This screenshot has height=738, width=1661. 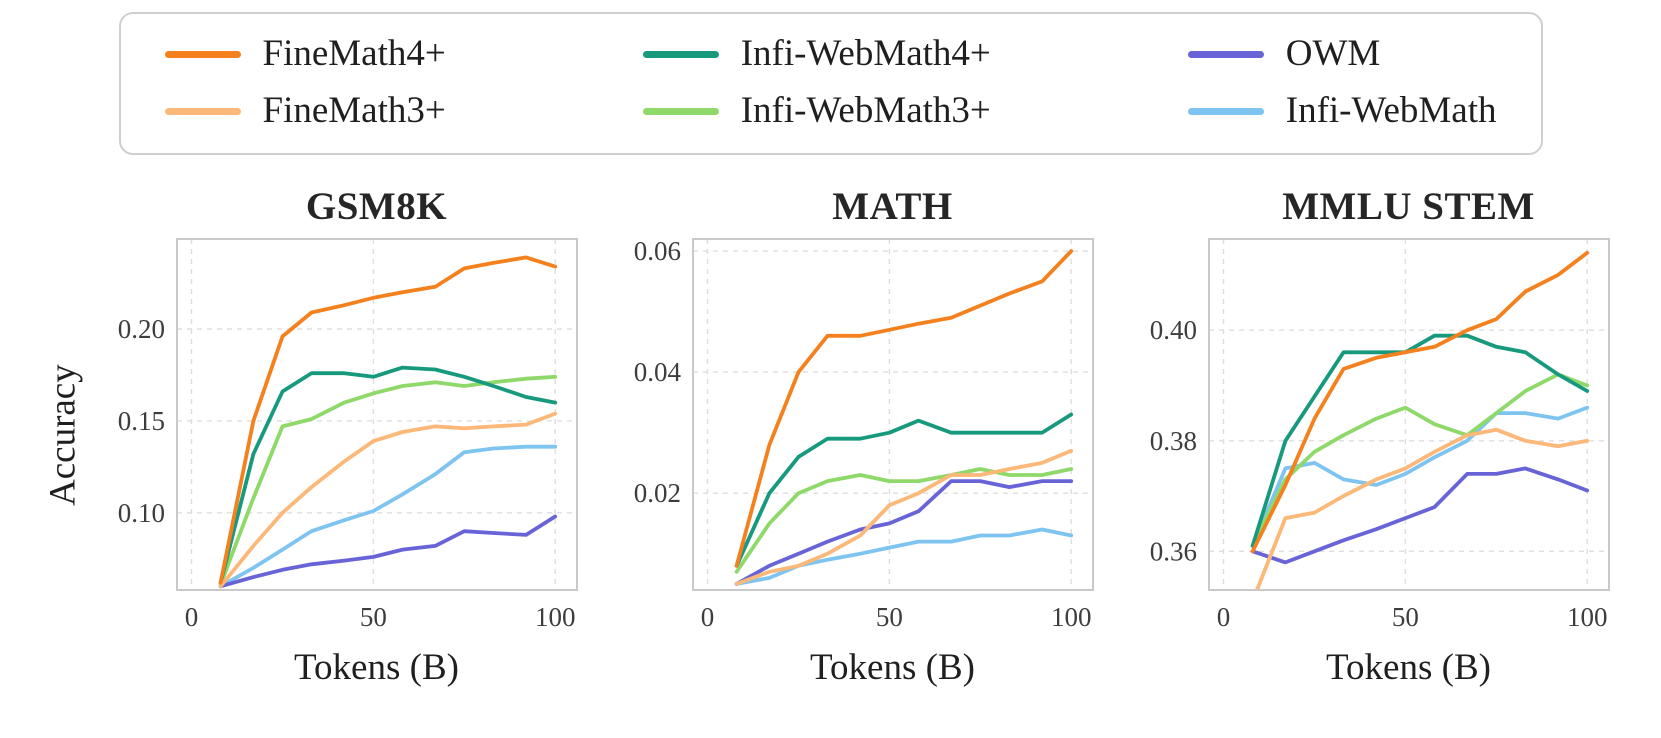 What do you see at coordinates (1172, 331) in the screenshot?
I see `y-tick-label: 0.40` at bounding box center [1172, 331].